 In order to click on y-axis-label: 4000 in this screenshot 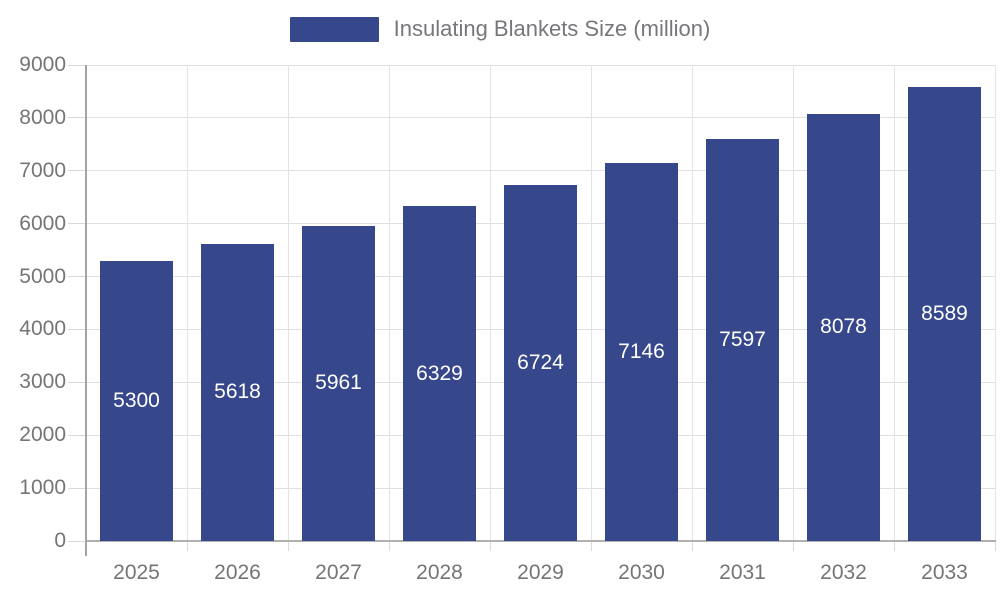, I will do `click(42, 329)`.